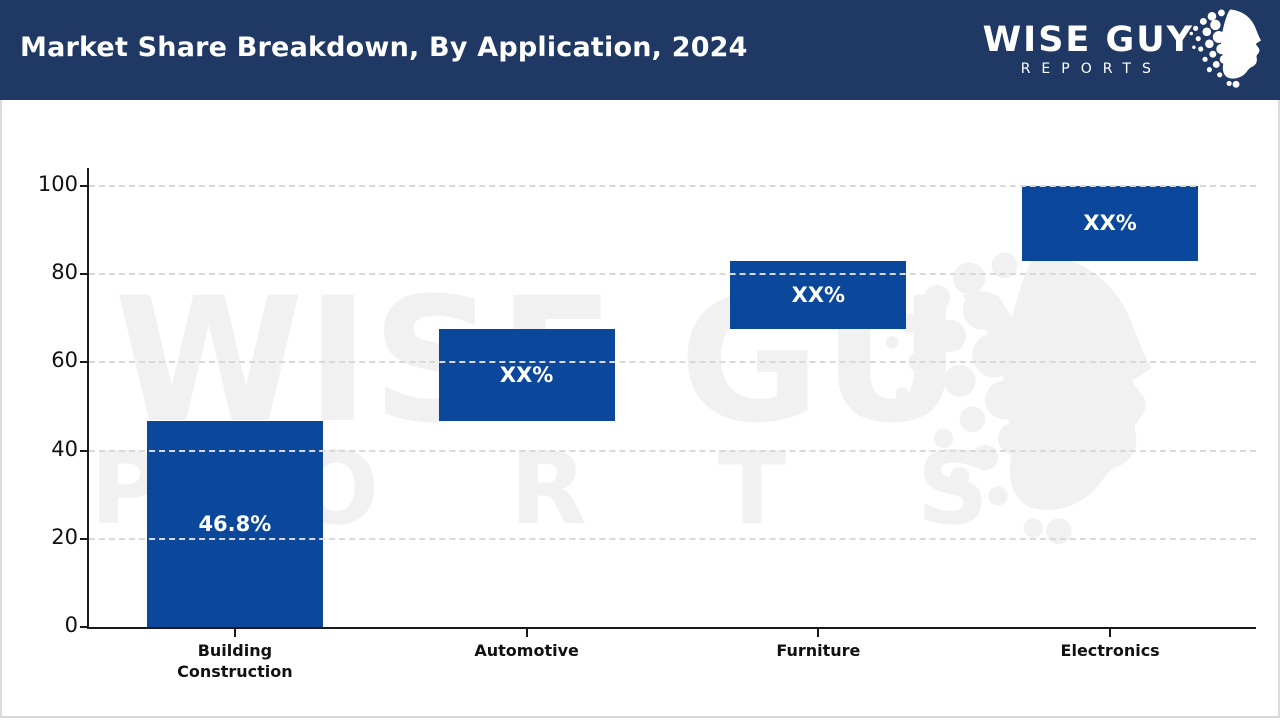 This screenshot has width=1280, height=720. Describe the element at coordinates (71, 625) in the screenshot. I see `y-tick-label: 0` at that location.